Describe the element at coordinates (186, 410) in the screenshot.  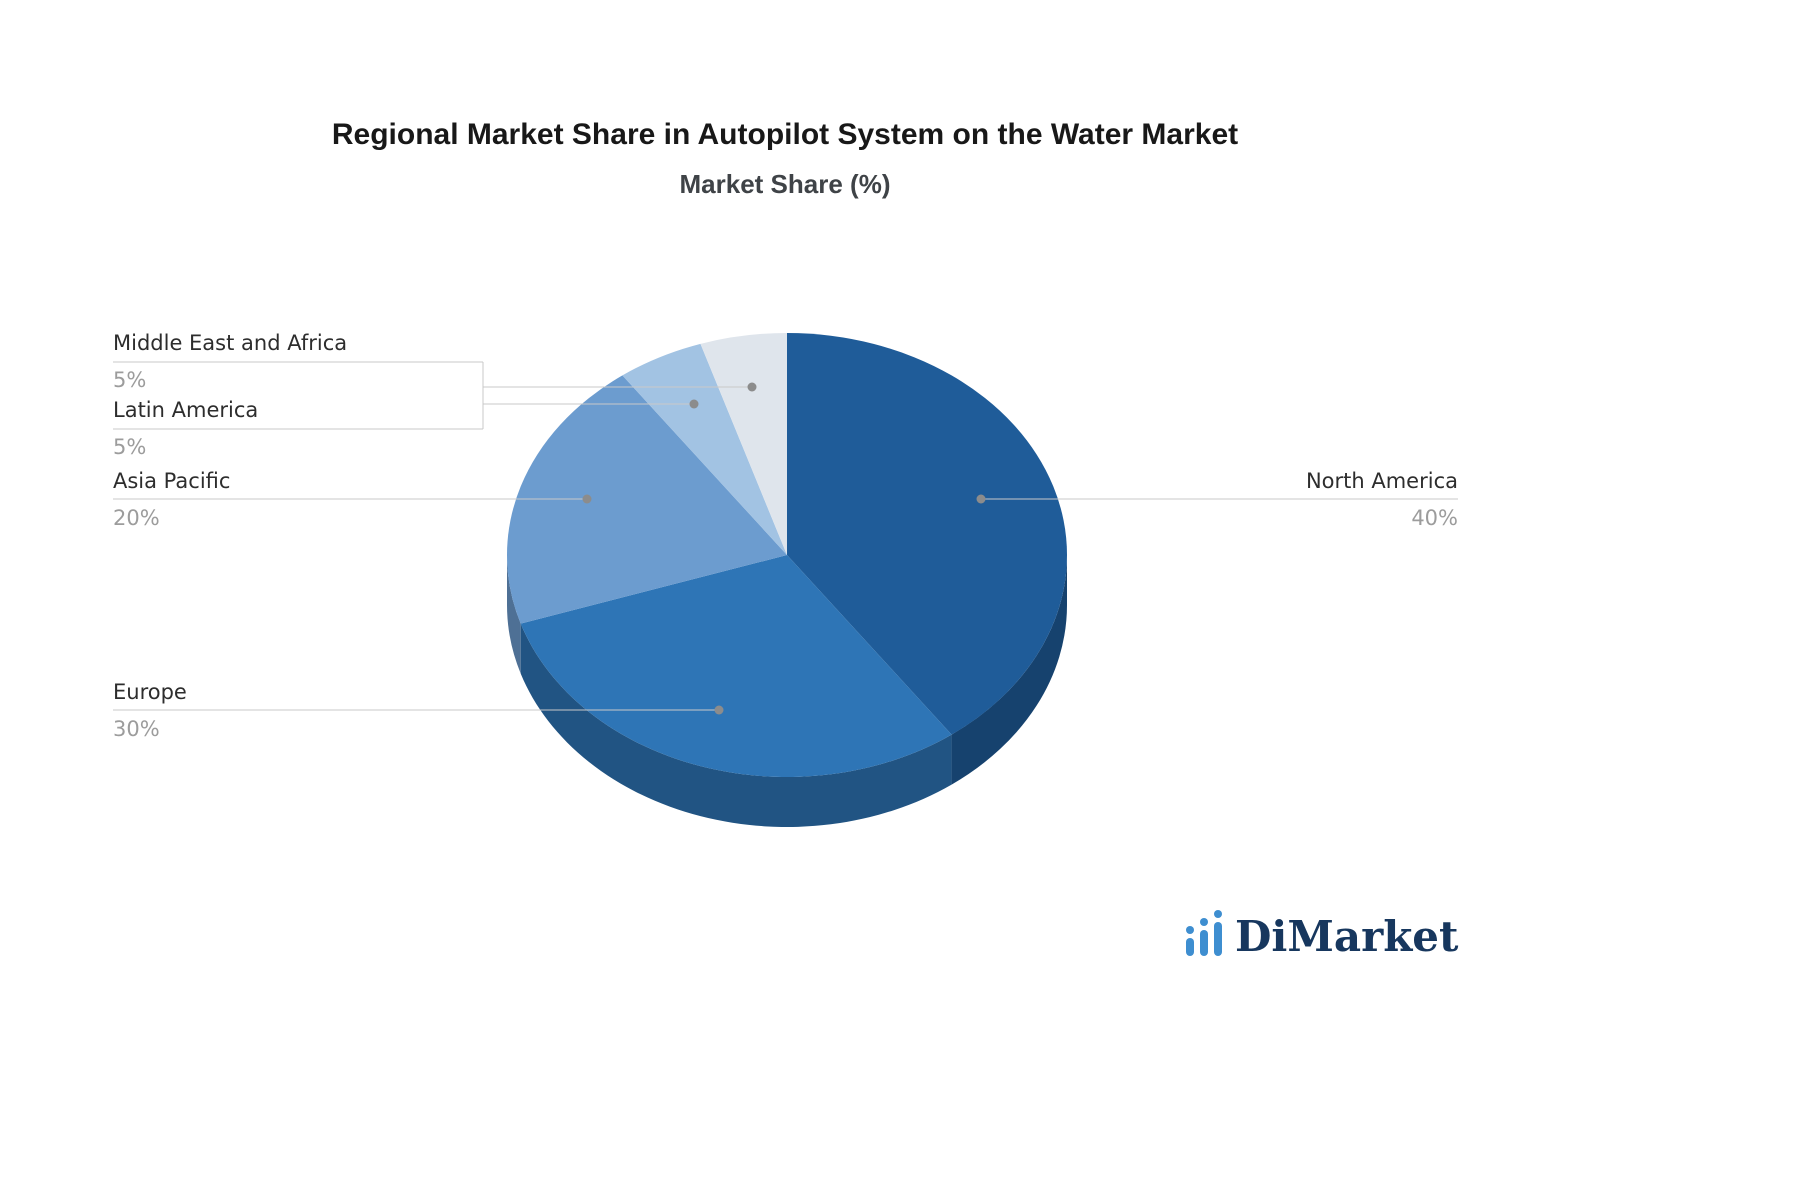
I see `slice-label-latin-america: Latin America` at that location.